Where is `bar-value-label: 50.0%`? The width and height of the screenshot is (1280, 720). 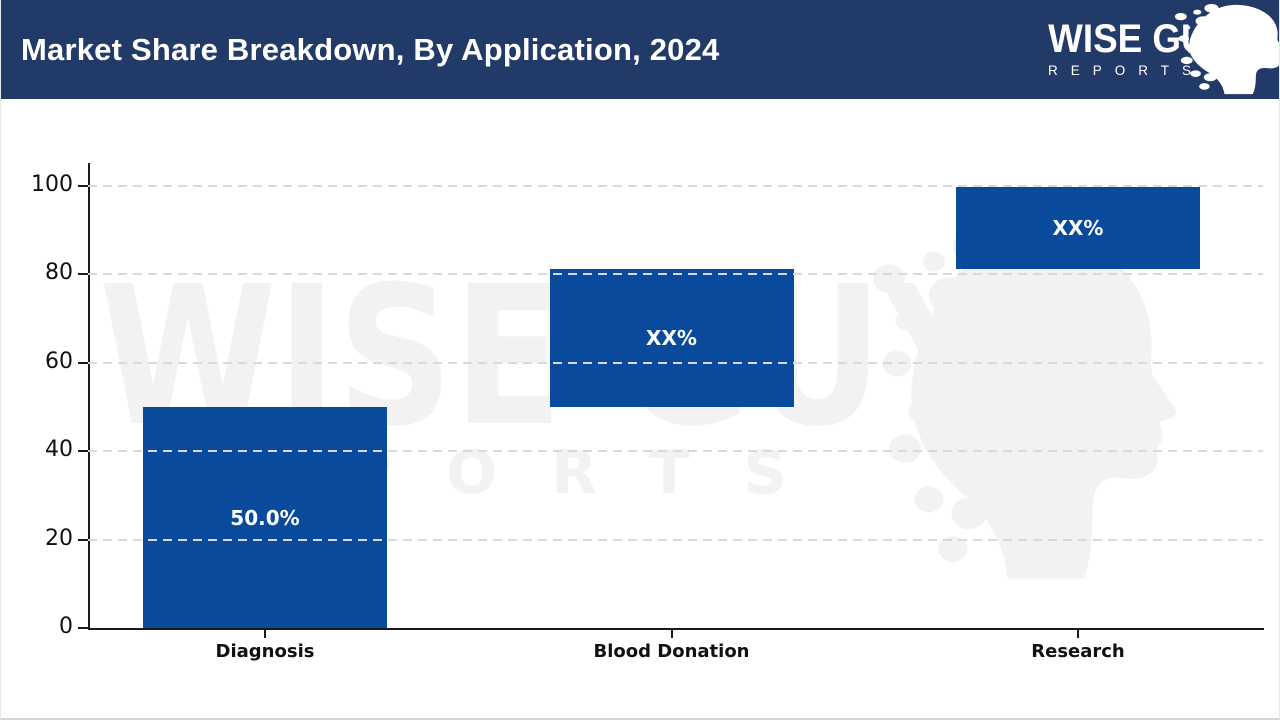
bar-value-label: 50.0% is located at coordinates (265, 517).